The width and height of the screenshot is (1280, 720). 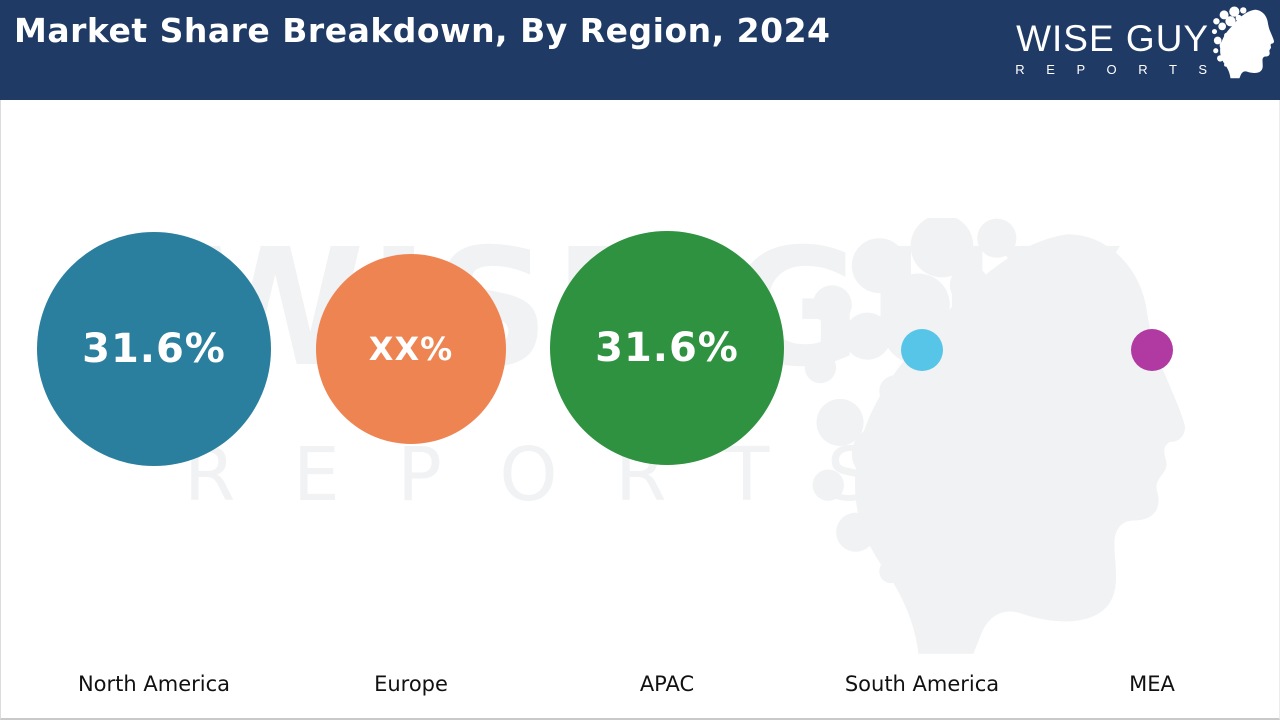 I want to click on category-label-apac: APAC, so click(x=667, y=684).